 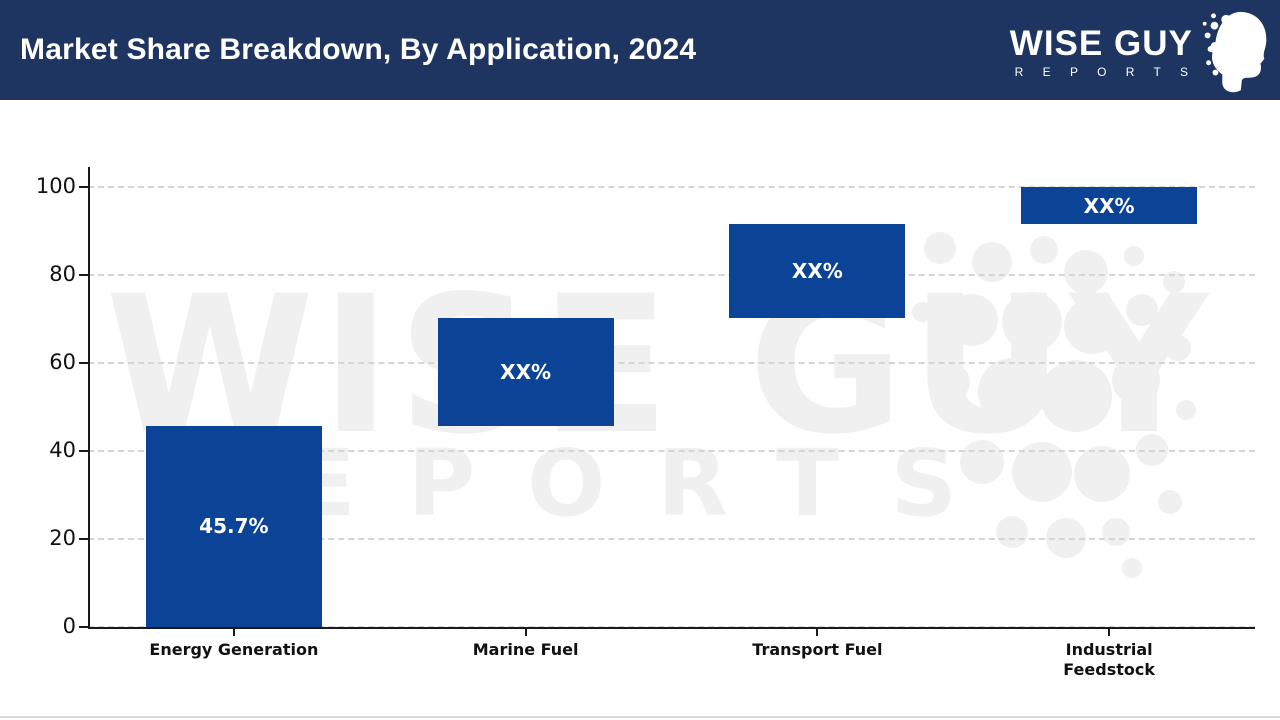 I want to click on dotted-profile-head-icon, so click(x=1234, y=52).